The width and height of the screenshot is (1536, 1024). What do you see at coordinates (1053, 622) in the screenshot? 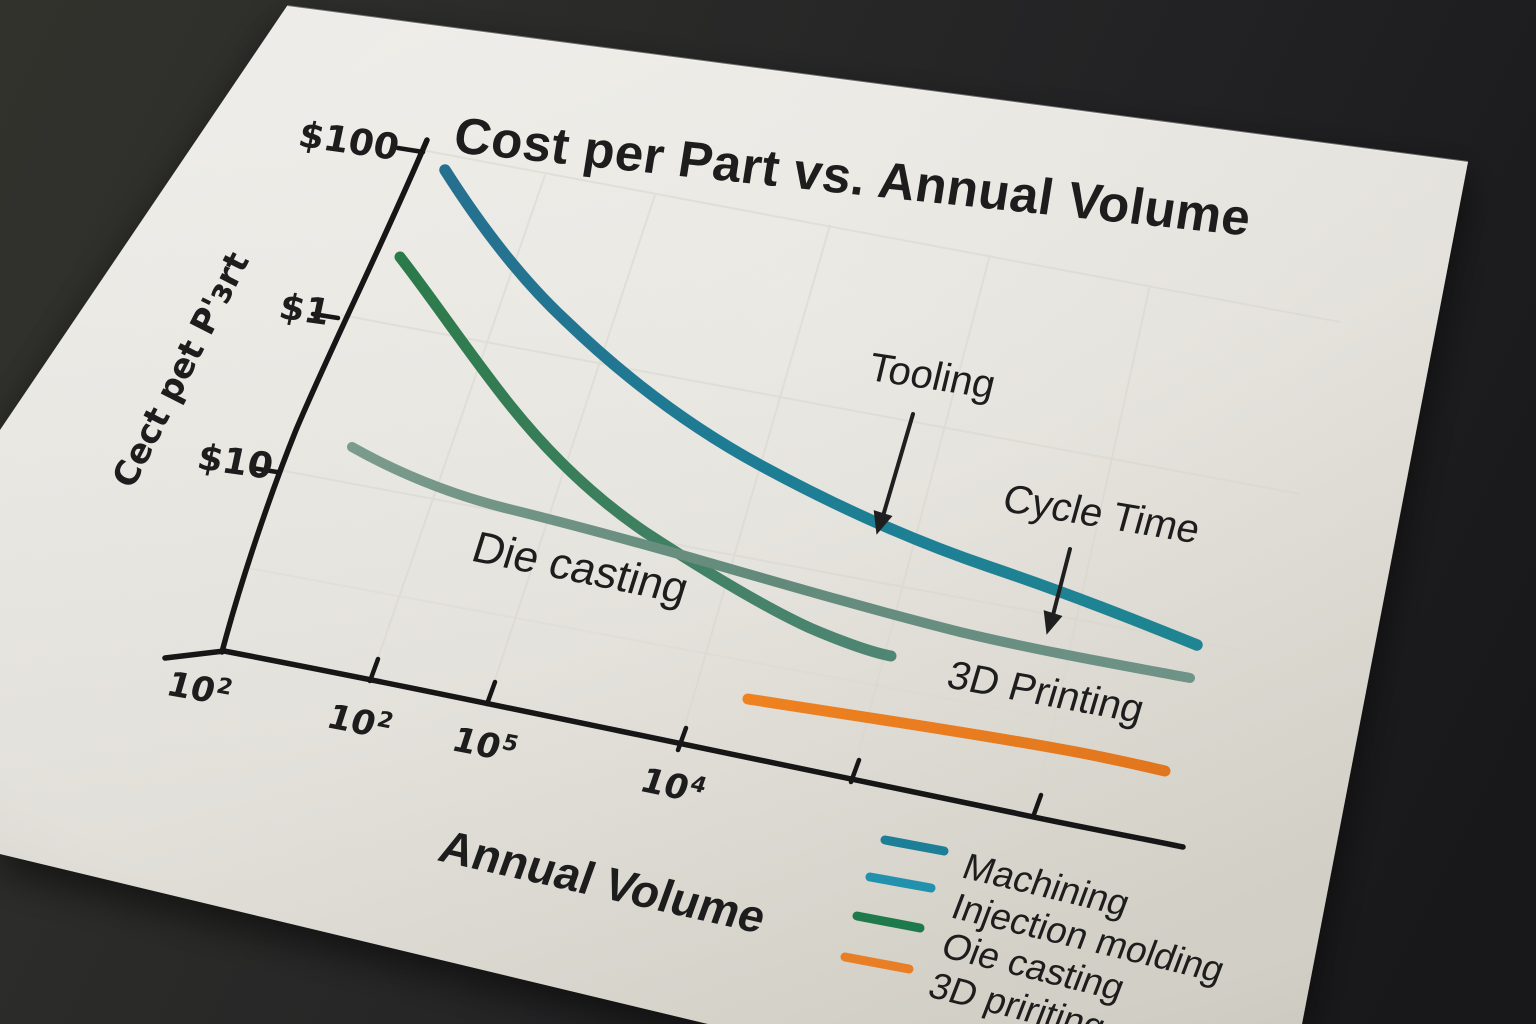
I see `cycle-time-arrow-head` at bounding box center [1053, 622].